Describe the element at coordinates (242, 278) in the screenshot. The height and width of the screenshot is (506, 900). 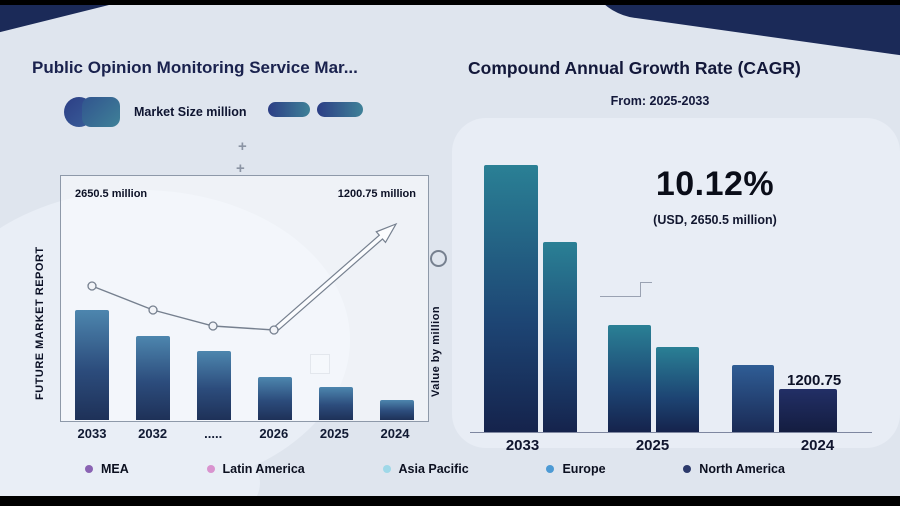
I see `trend-line-and-arrow` at that location.